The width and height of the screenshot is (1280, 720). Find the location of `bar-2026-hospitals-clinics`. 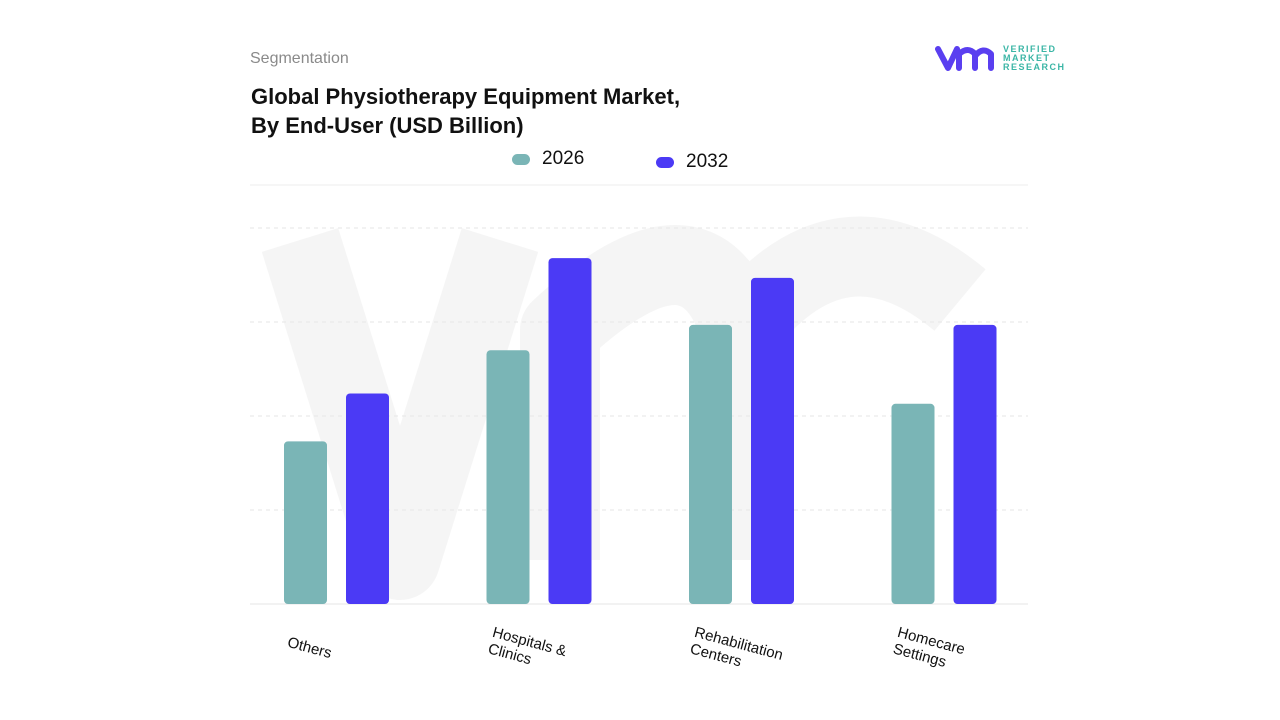

bar-2026-hospitals-clinics is located at coordinates (508, 477).